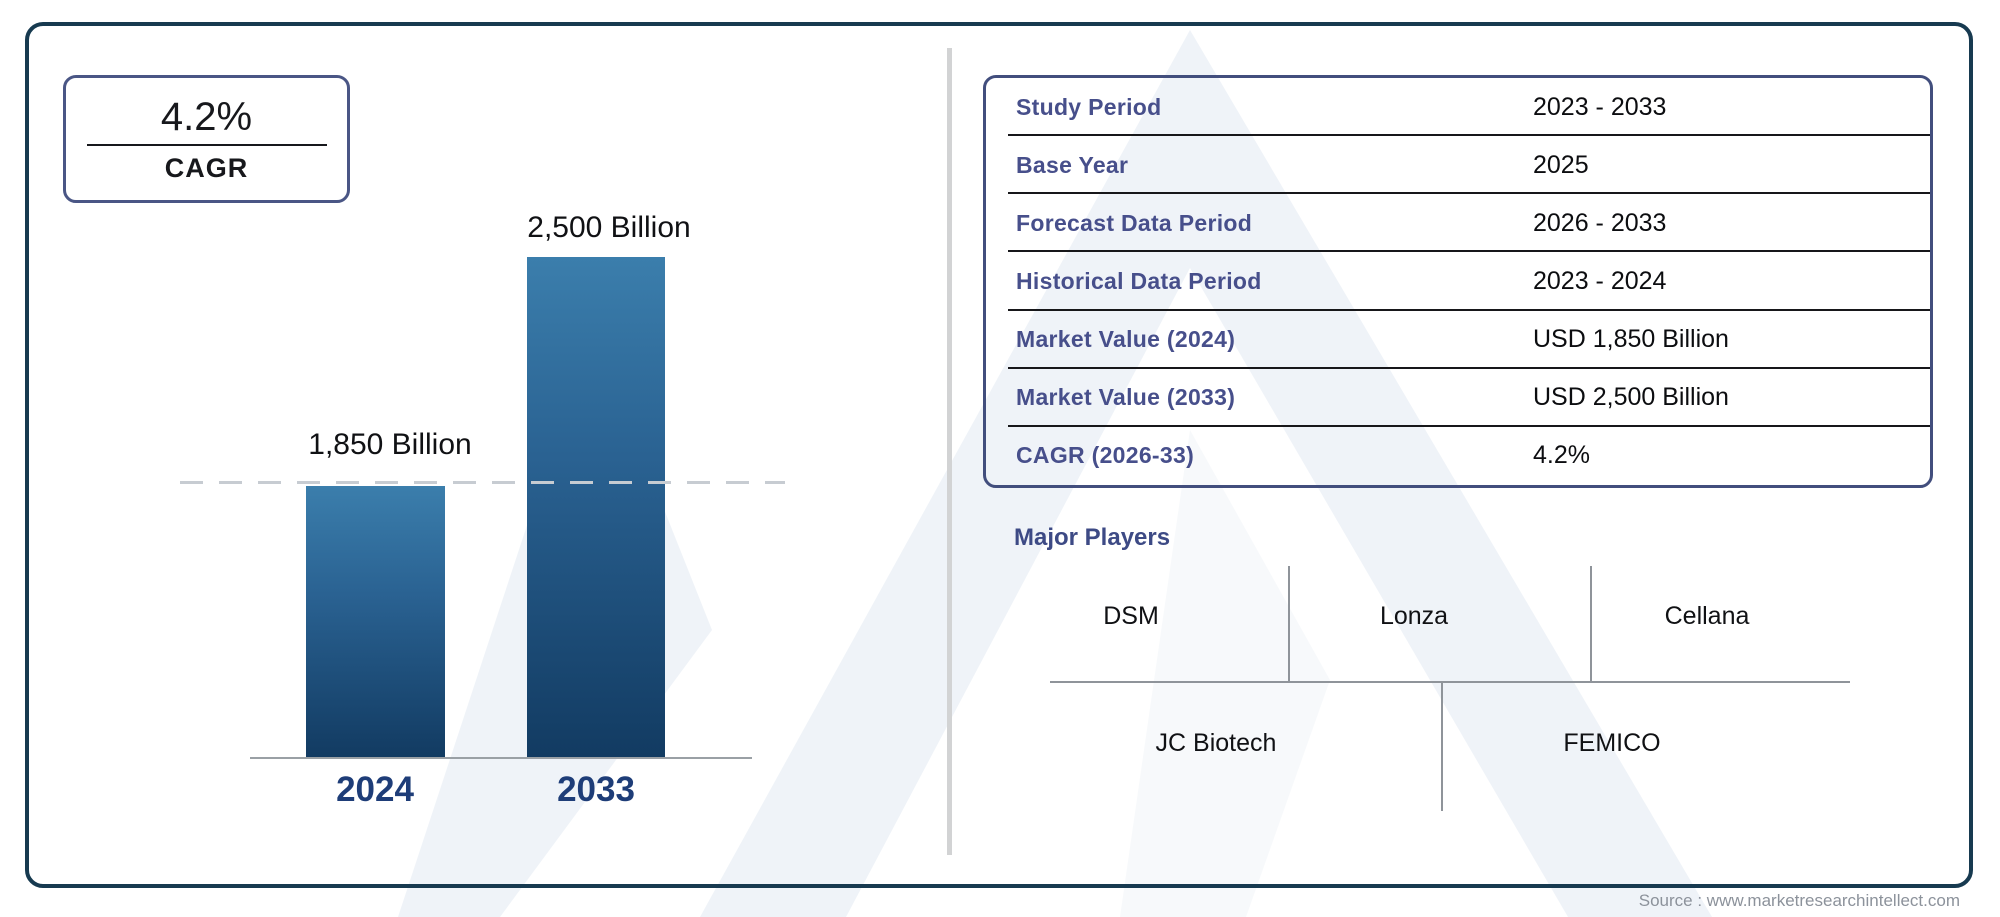 This screenshot has height=917, width=2000. I want to click on x-axis-line, so click(501, 758).